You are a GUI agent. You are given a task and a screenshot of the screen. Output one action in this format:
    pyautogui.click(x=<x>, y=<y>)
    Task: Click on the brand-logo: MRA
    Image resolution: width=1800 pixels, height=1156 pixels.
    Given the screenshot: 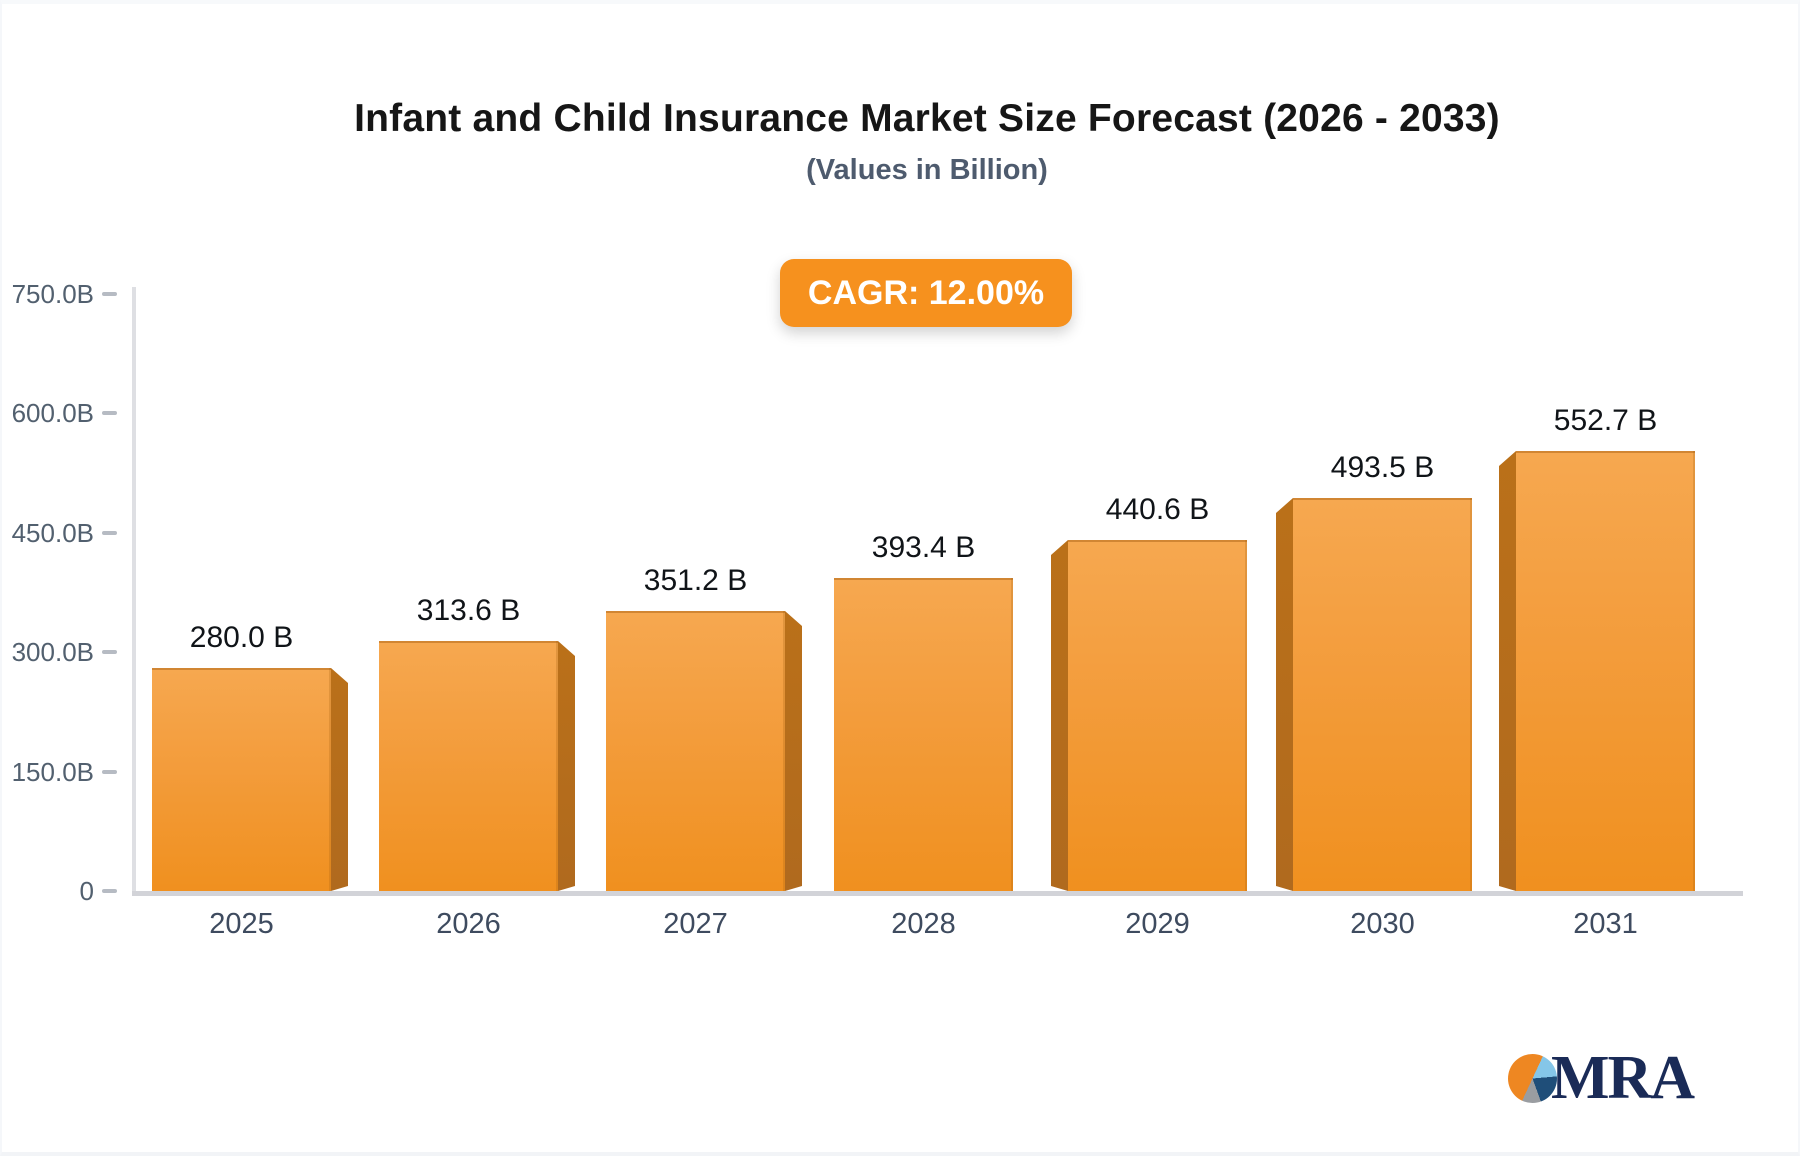 What is the action you would take?
    pyautogui.click(x=1608, y=1078)
    